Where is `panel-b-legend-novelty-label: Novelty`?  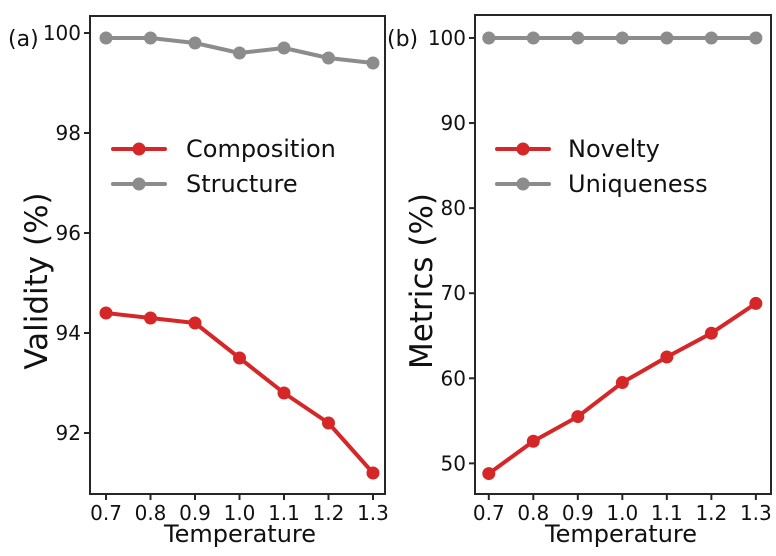 panel-b-legend-novelty-label: Novelty is located at coordinates (614, 149).